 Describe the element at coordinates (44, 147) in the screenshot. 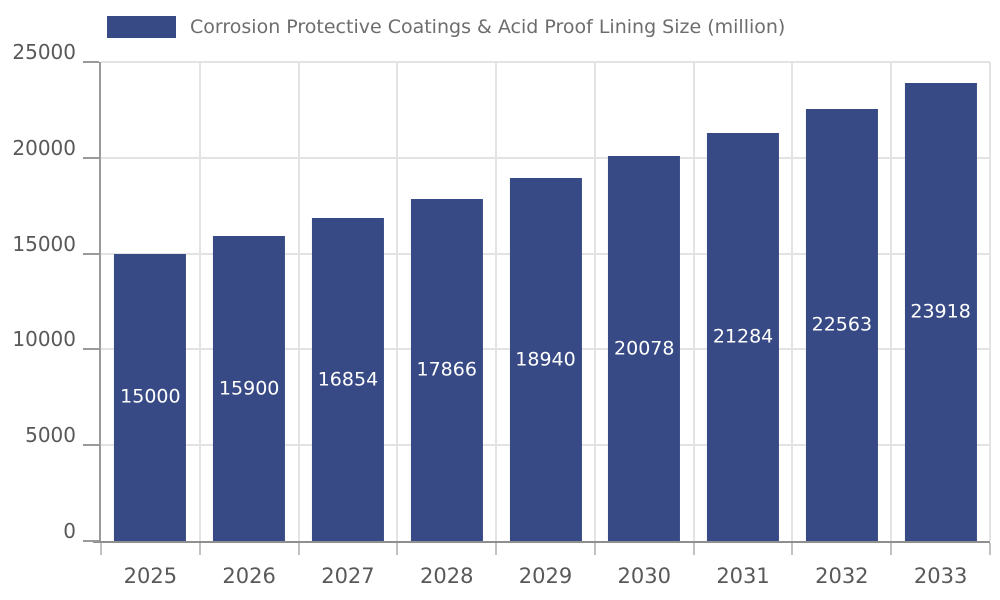

I see `y-tick-label: 20000` at that location.